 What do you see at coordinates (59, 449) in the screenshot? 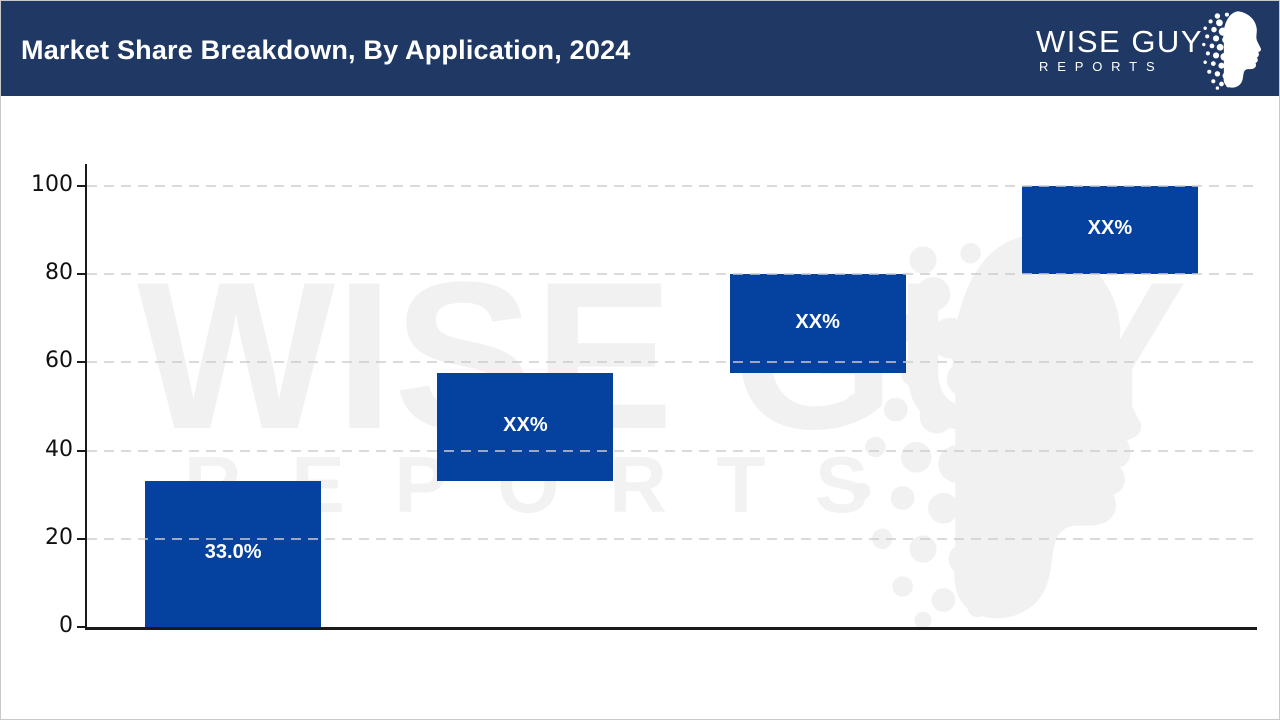
I see `y-tick-label: 40` at bounding box center [59, 449].